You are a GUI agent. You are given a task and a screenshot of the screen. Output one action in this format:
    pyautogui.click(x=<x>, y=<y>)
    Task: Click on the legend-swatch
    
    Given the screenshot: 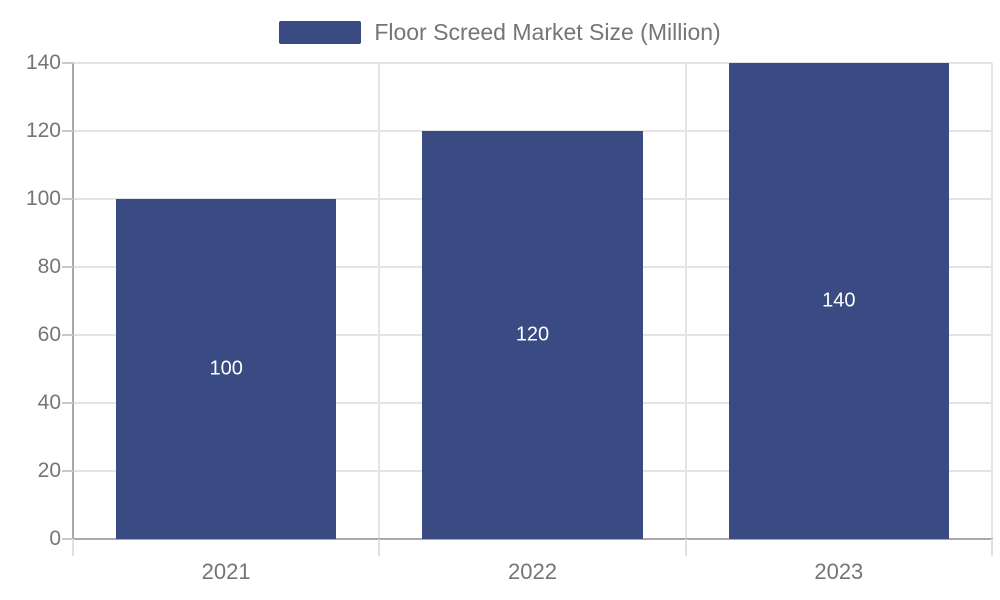 What is the action you would take?
    pyautogui.click(x=320, y=32)
    